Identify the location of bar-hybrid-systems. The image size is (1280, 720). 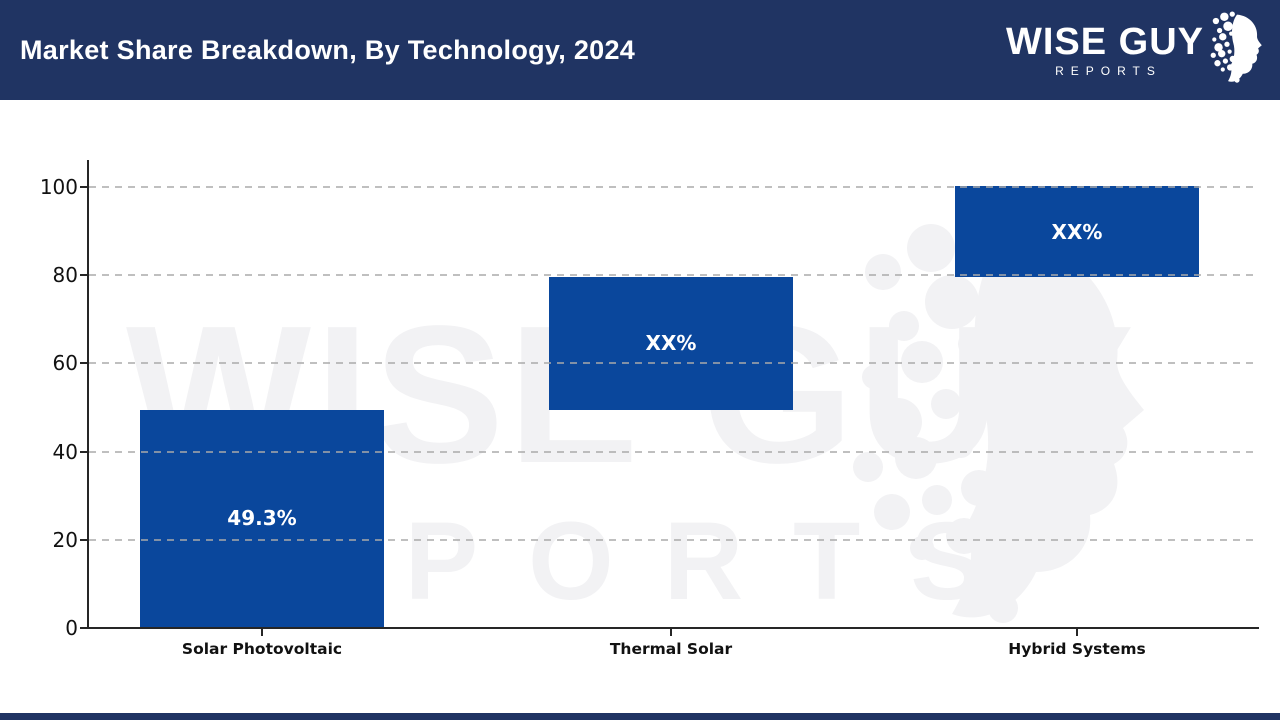
(1077, 232).